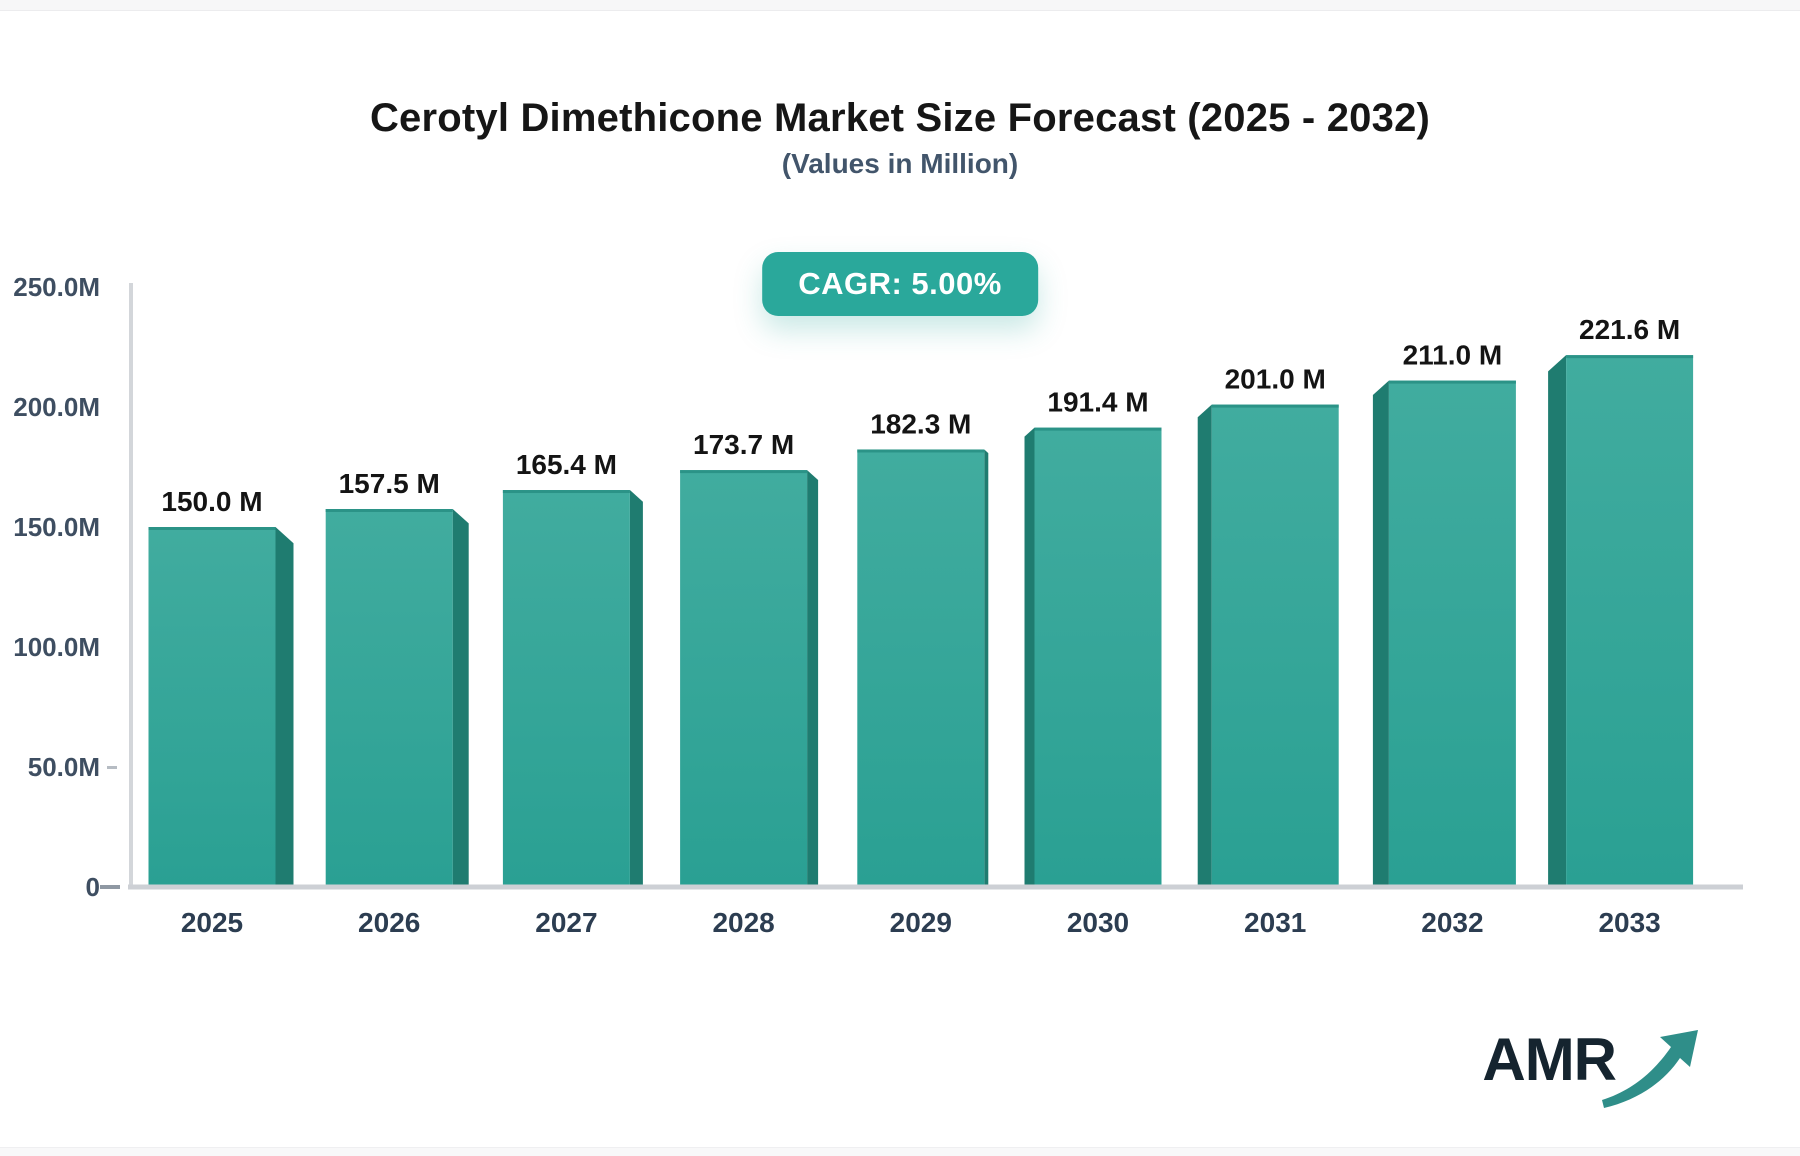 The width and height of the screenshot is (1800, 1156). I want to click on bar-2027: 165.4 M, so click(572, 668).